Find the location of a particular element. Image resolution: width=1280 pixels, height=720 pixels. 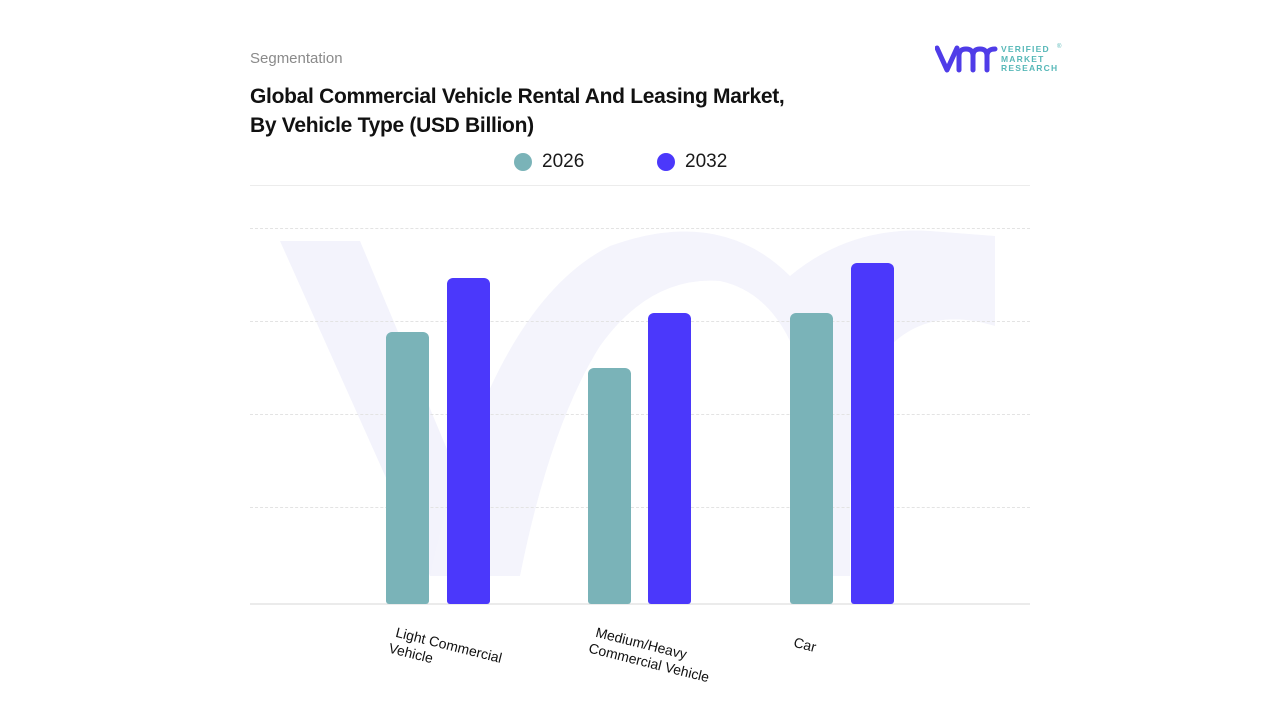

x-axis-baseline is located at coordinates (640, 604).